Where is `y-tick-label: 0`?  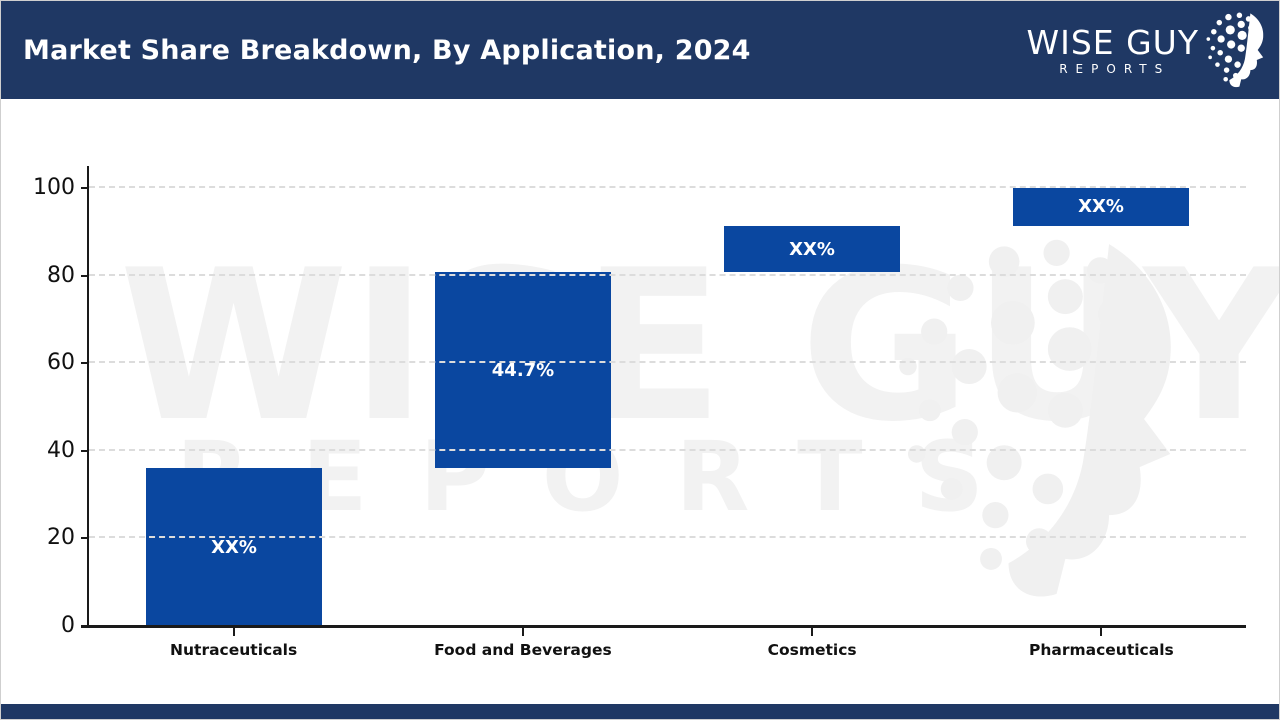
y-tick-label: 0 is located at coordinates (68, 625).